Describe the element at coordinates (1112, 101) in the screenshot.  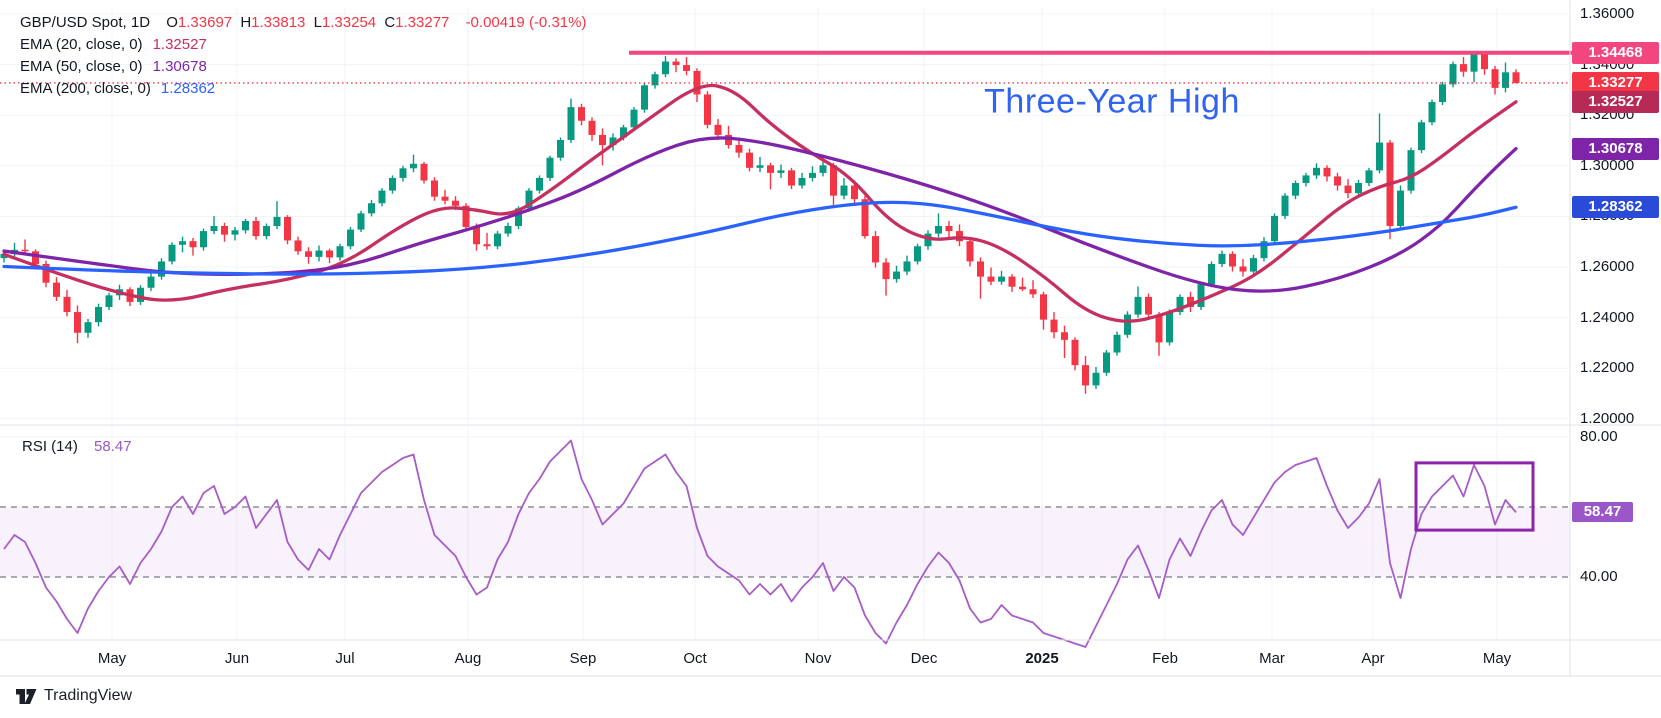
I see `three-year-high-annotation: Three-Year High` at that location.